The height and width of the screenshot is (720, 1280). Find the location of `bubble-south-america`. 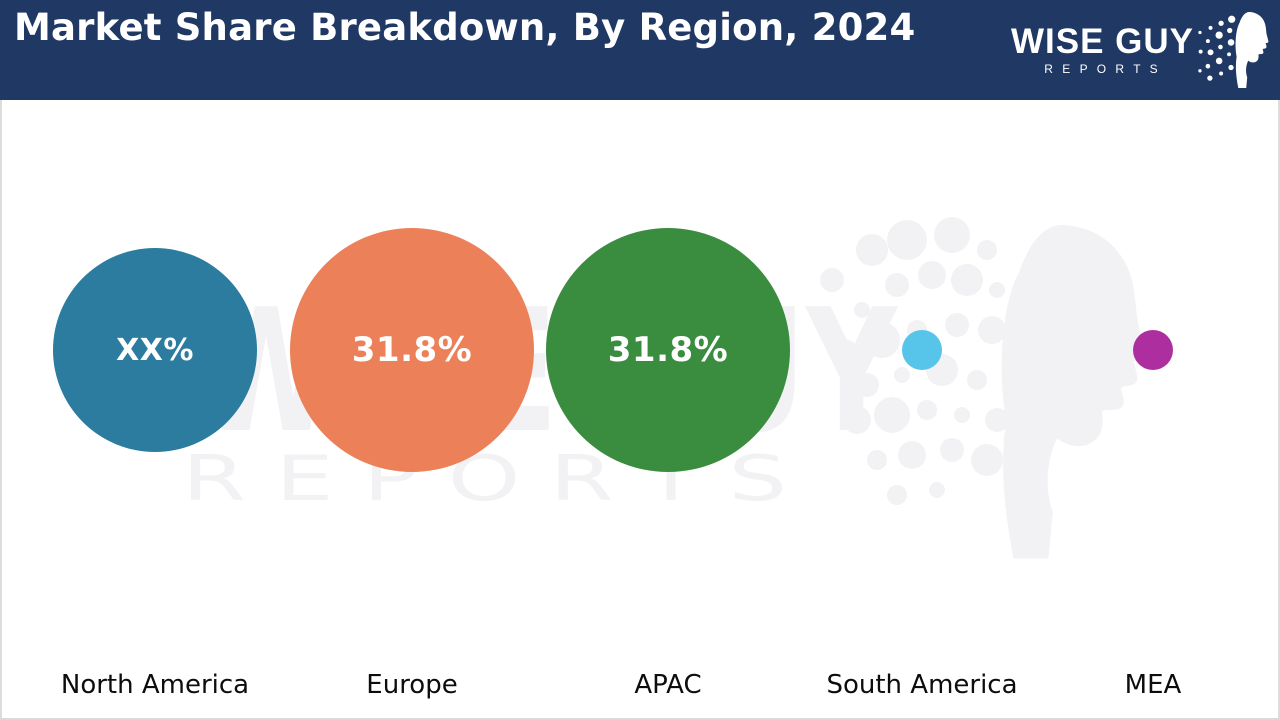

bubble-south-america is located at coordinates (922, 350).